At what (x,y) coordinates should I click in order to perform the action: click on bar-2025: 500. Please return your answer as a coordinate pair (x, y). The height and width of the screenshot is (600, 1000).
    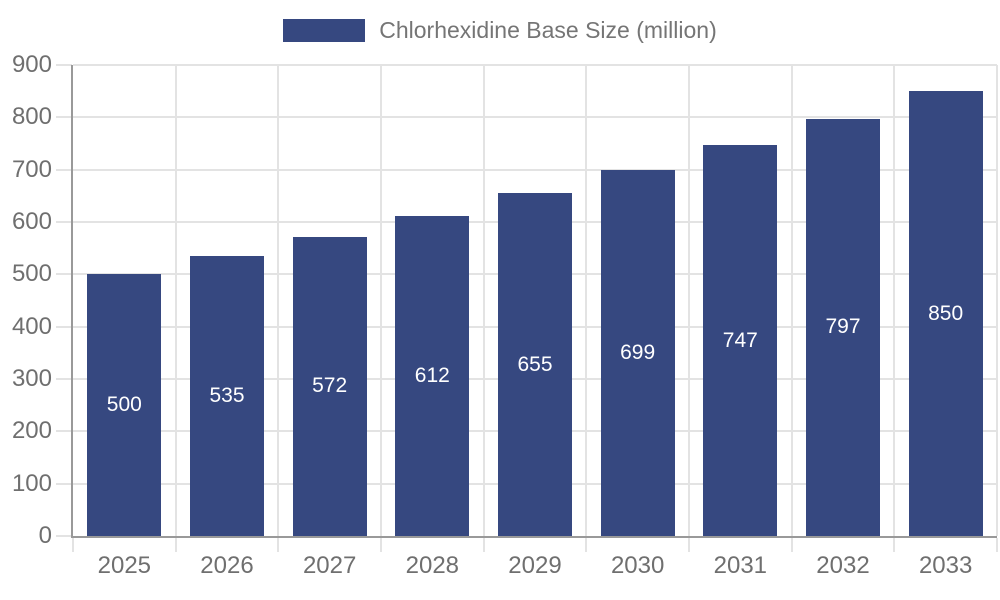
    Looking at the image, I should click on (124, 405).